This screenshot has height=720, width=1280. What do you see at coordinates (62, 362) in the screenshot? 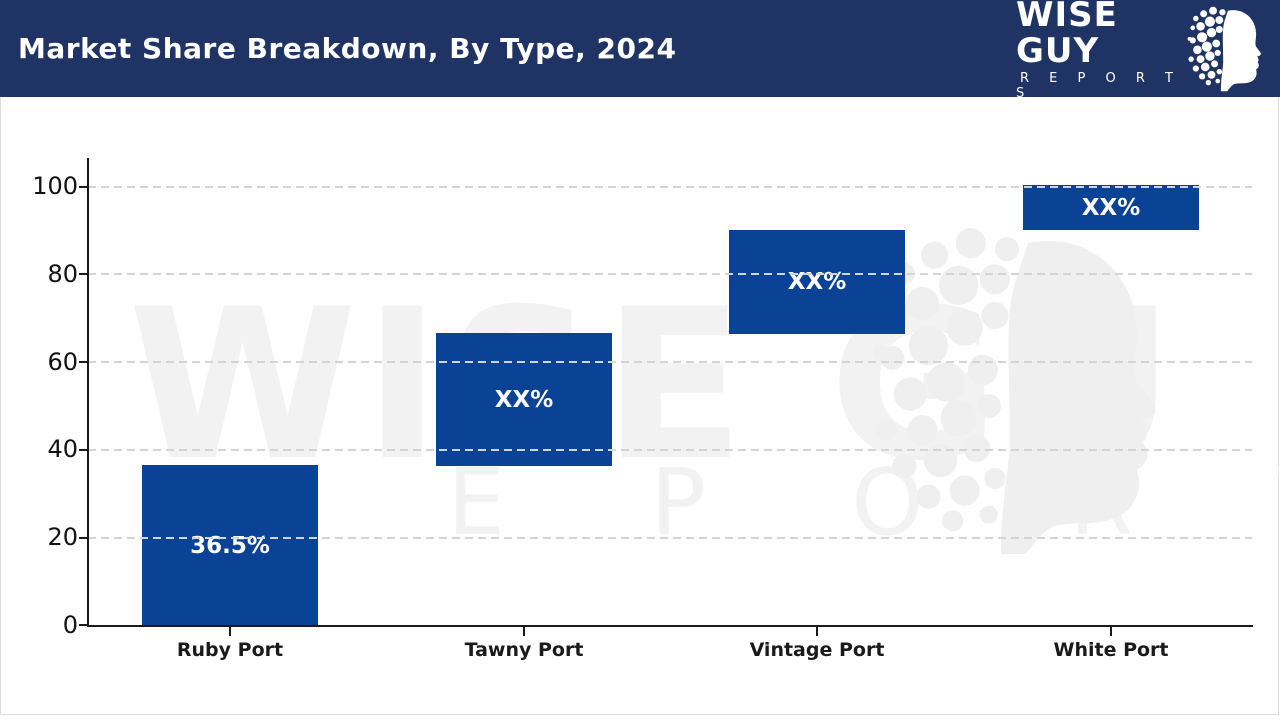
I see `y-tick-label: 60` at bounding box center [62, 362].